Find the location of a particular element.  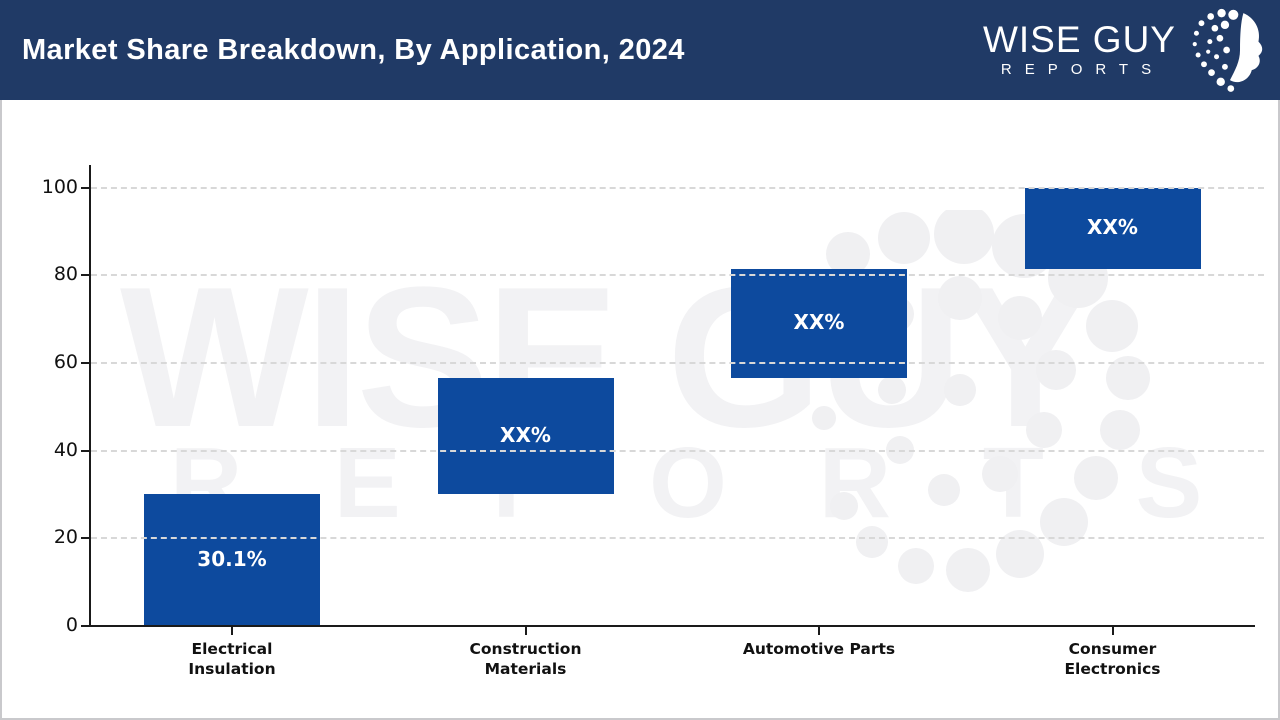

bar-automotive-parts is located at coordinates (819, 323).